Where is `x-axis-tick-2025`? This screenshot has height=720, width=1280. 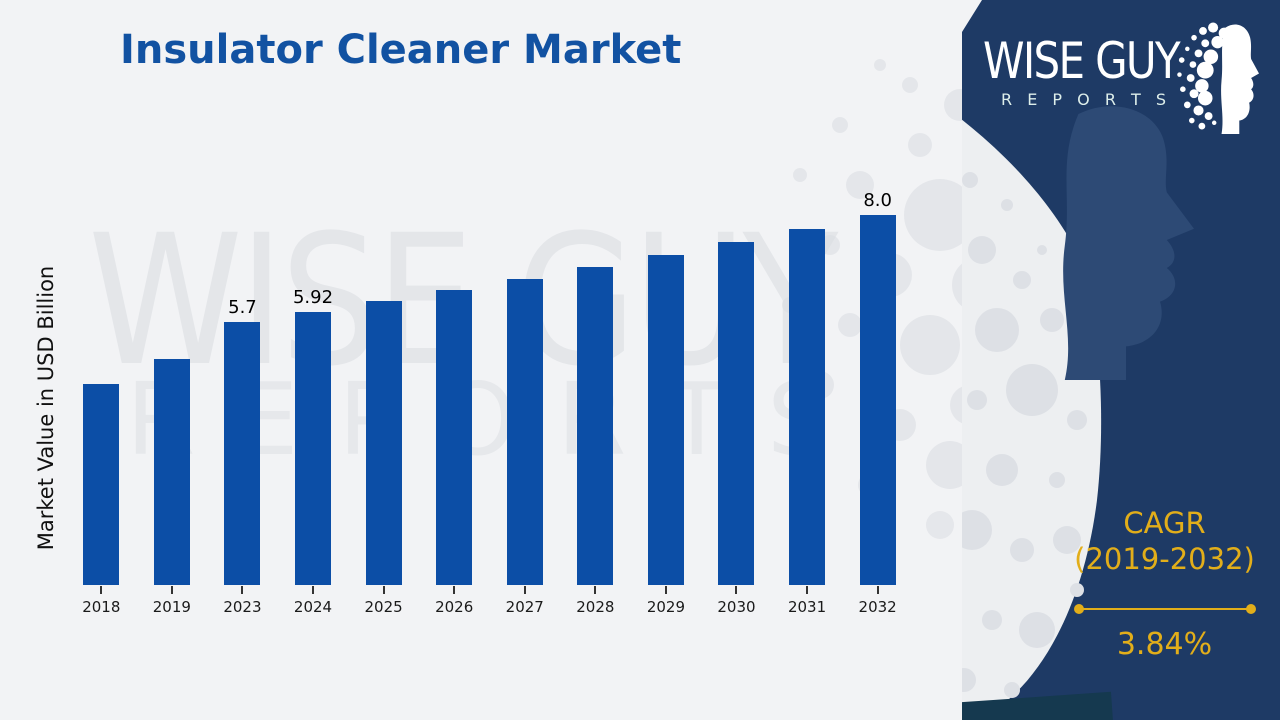
x-axis-tick-2025 is located at coordinates (383, 590).